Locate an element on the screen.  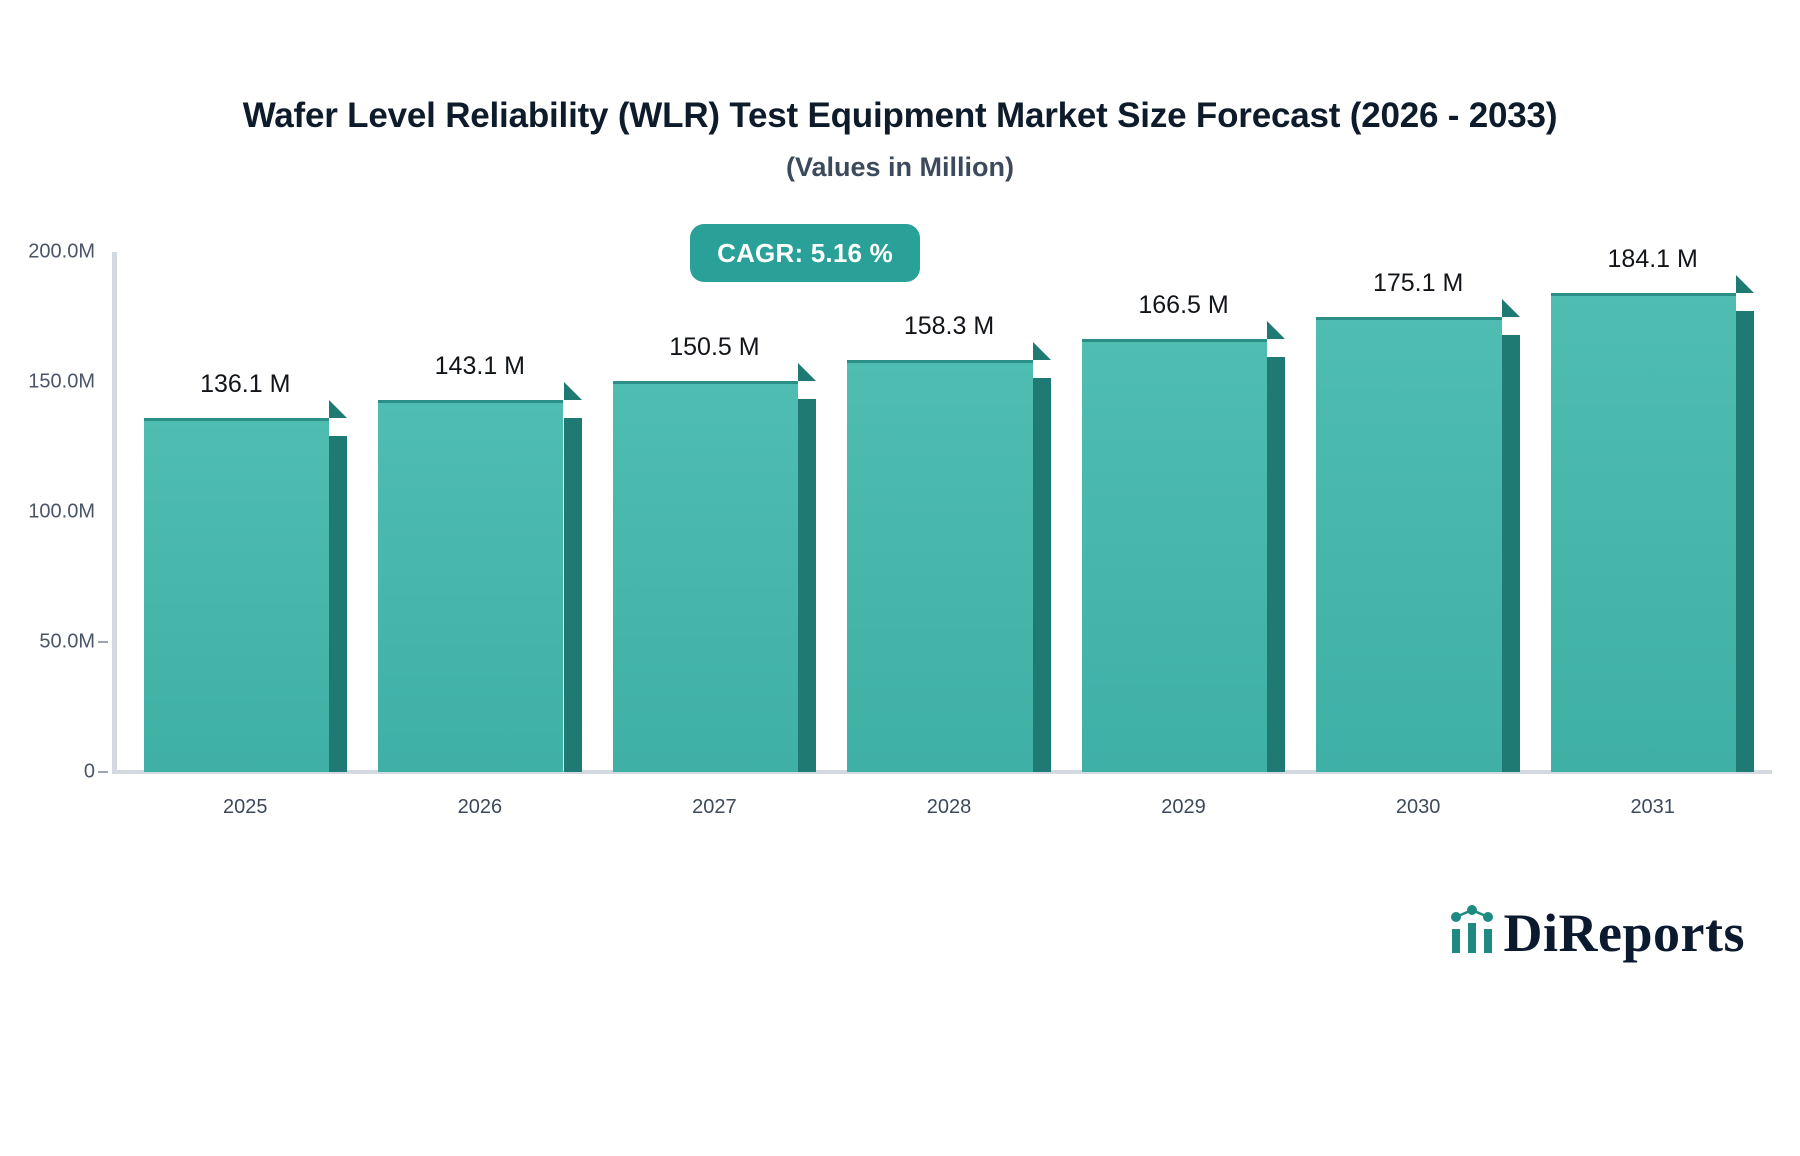
bar-value-label: 143.1 M is located at coordinates (479, 365).